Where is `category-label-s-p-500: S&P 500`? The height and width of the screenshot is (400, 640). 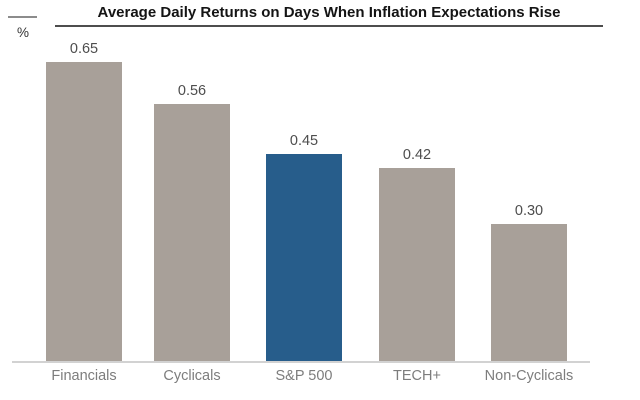
category-label-s-p-500: S&P 500 is located at coordinates (304, 376).